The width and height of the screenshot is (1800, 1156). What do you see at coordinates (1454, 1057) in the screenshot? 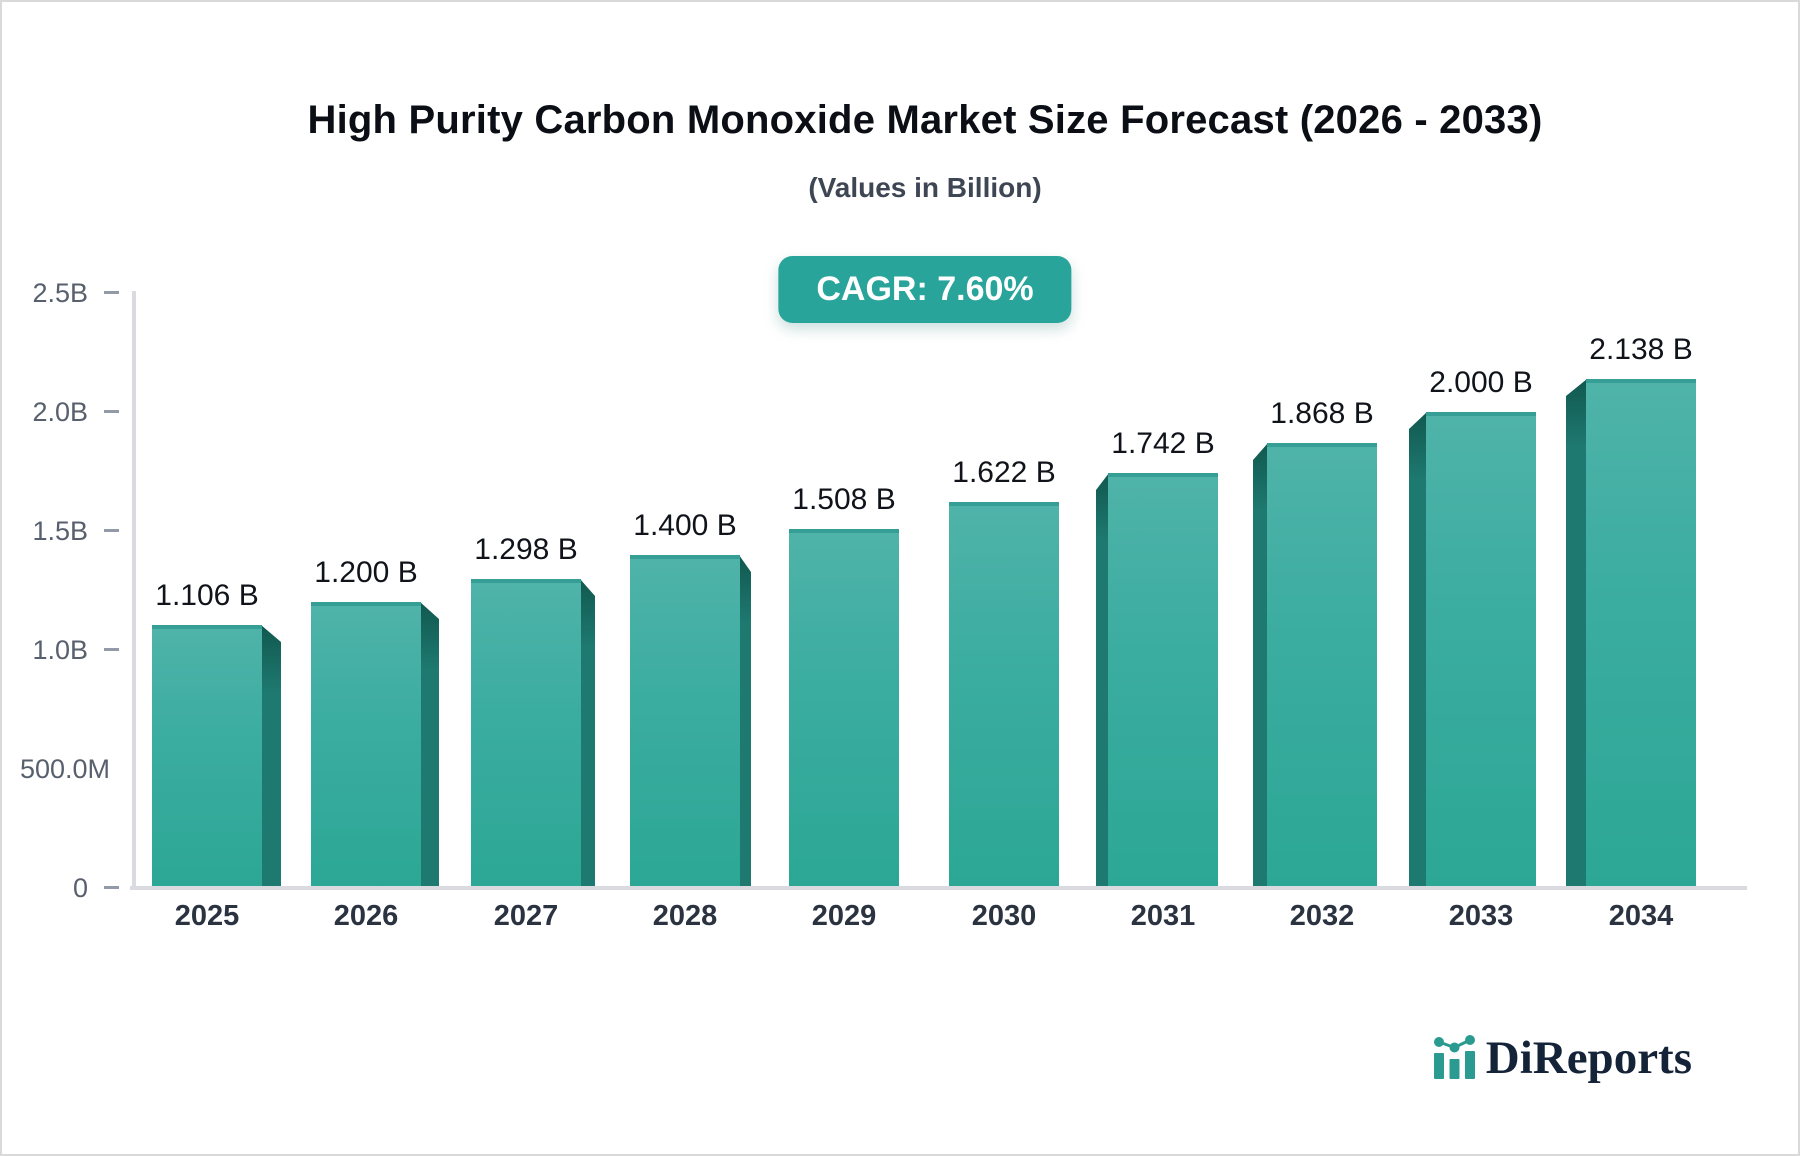
I see `bar-chart-logo-icon` at bounding box center [1454, 1057].